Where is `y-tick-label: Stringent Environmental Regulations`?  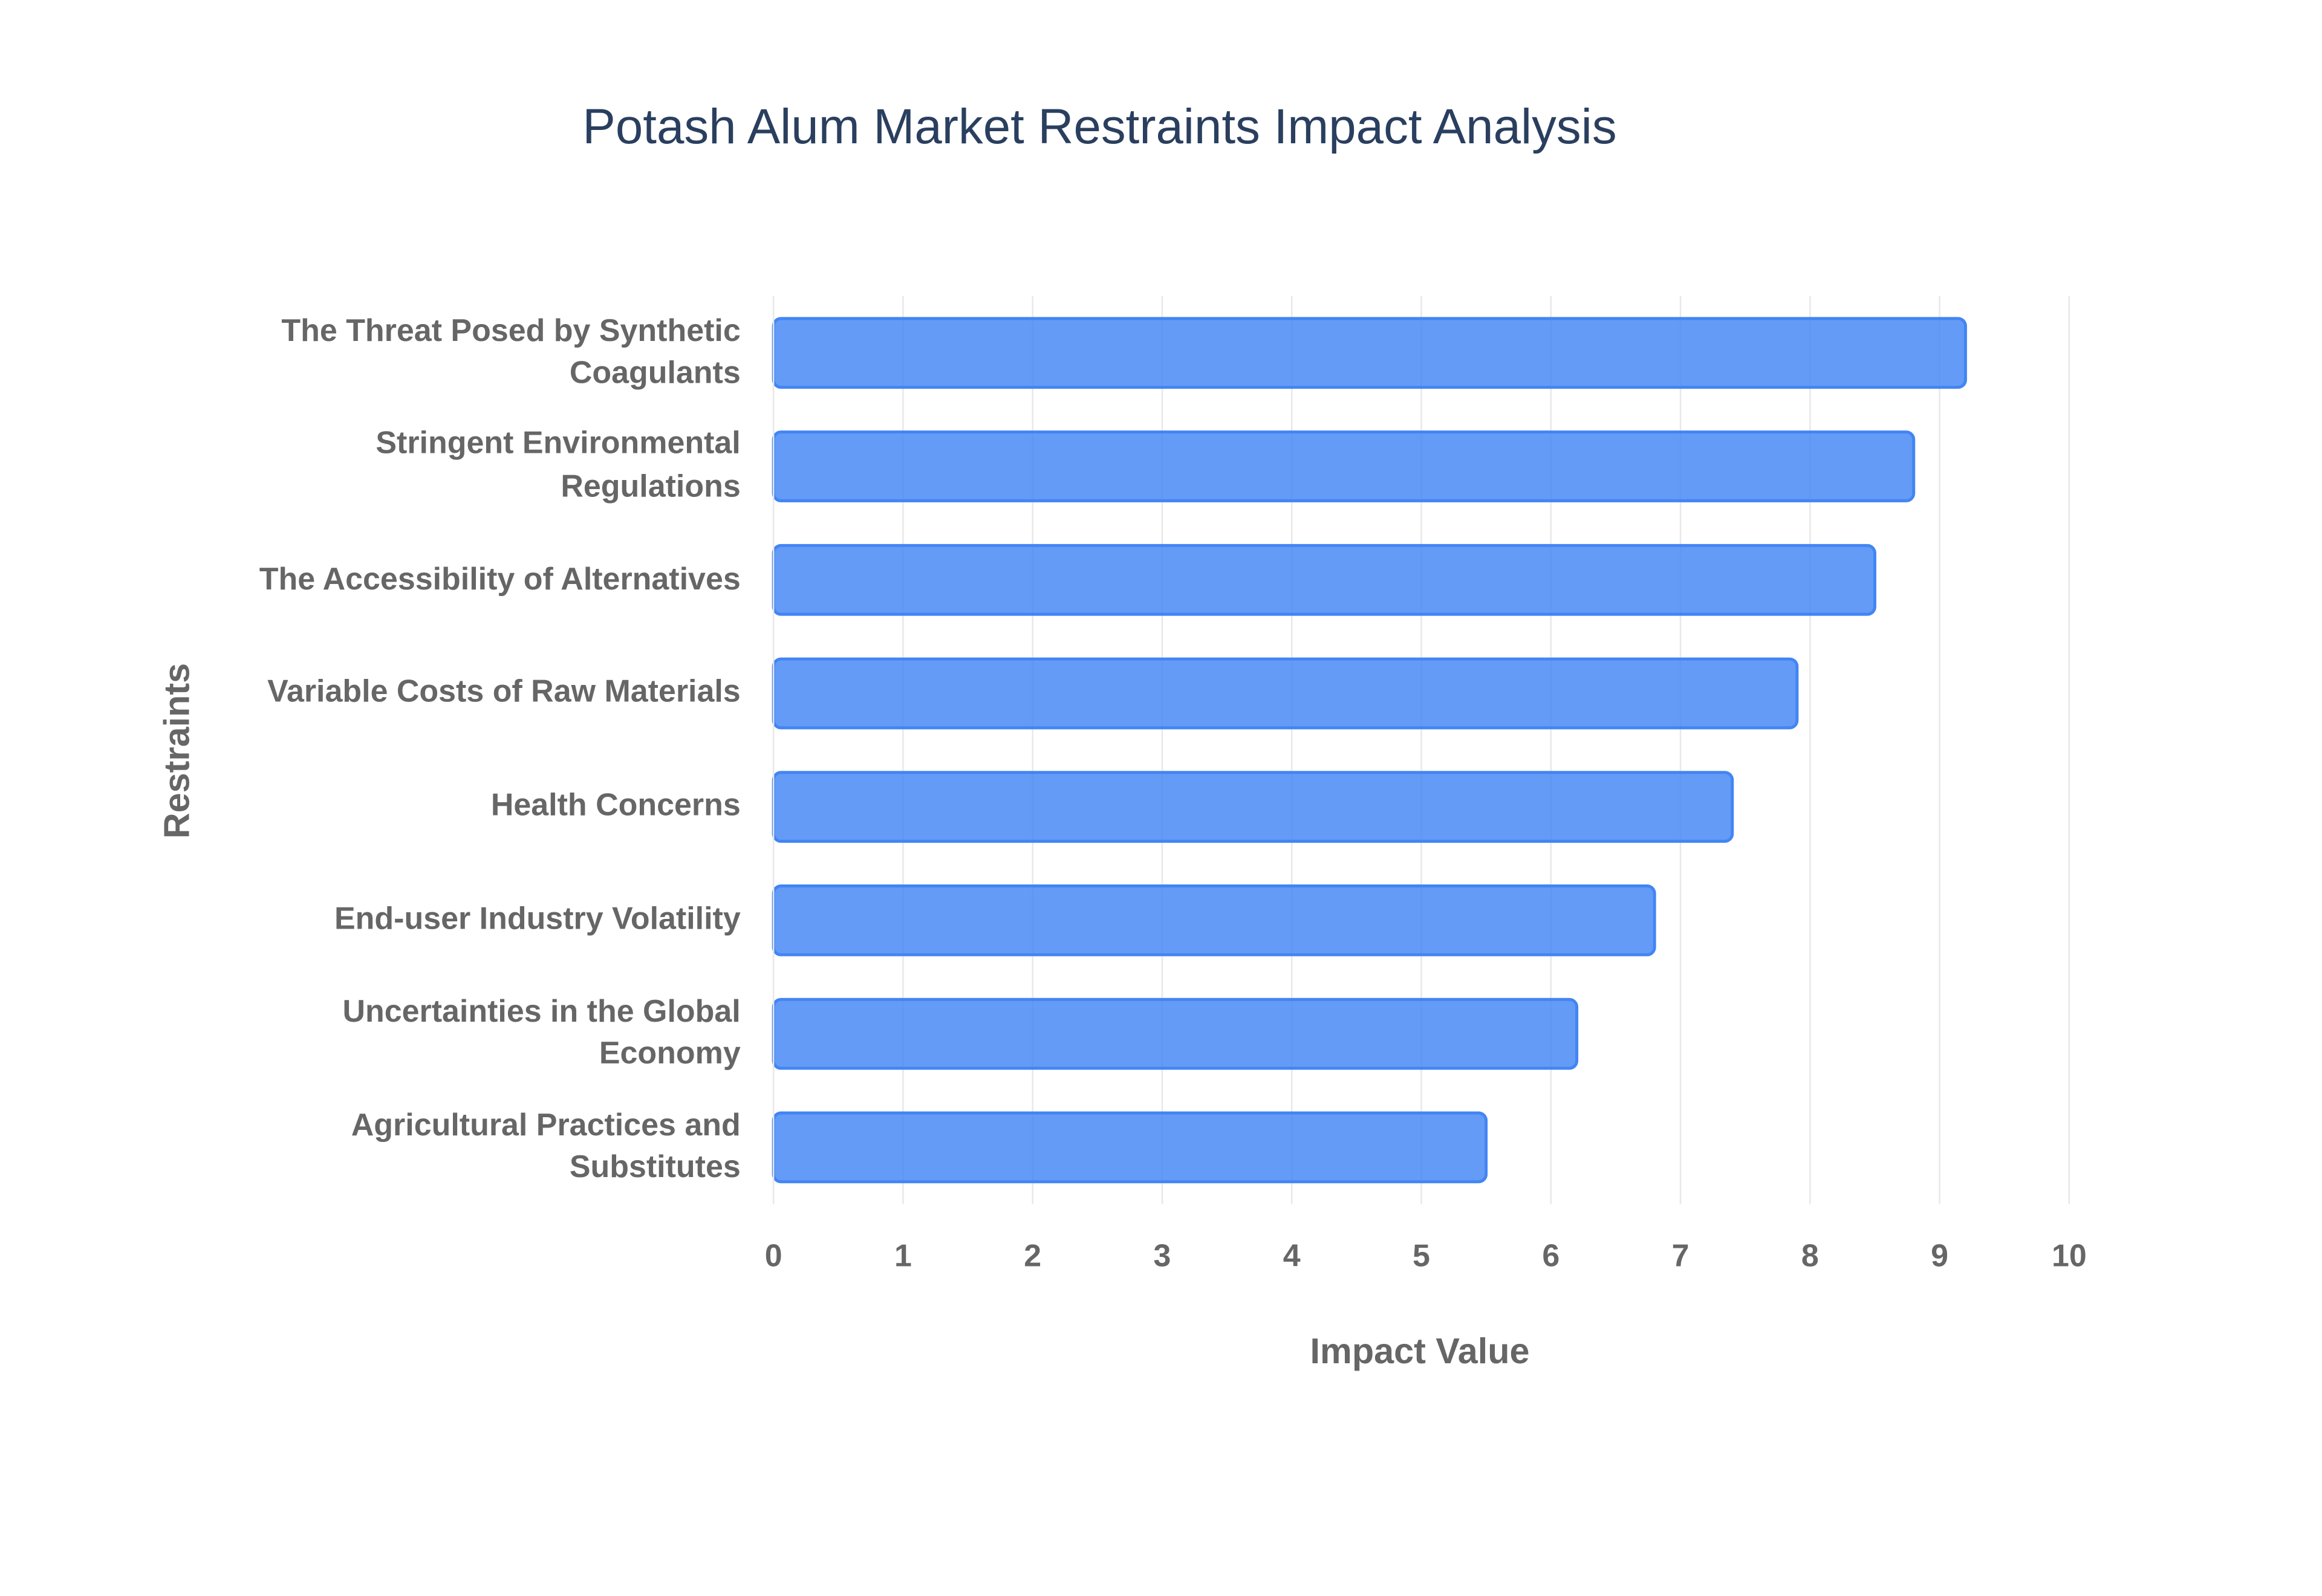
y-tick-label: Stringent Environmental Regulations is located at coordinates (558, 465).